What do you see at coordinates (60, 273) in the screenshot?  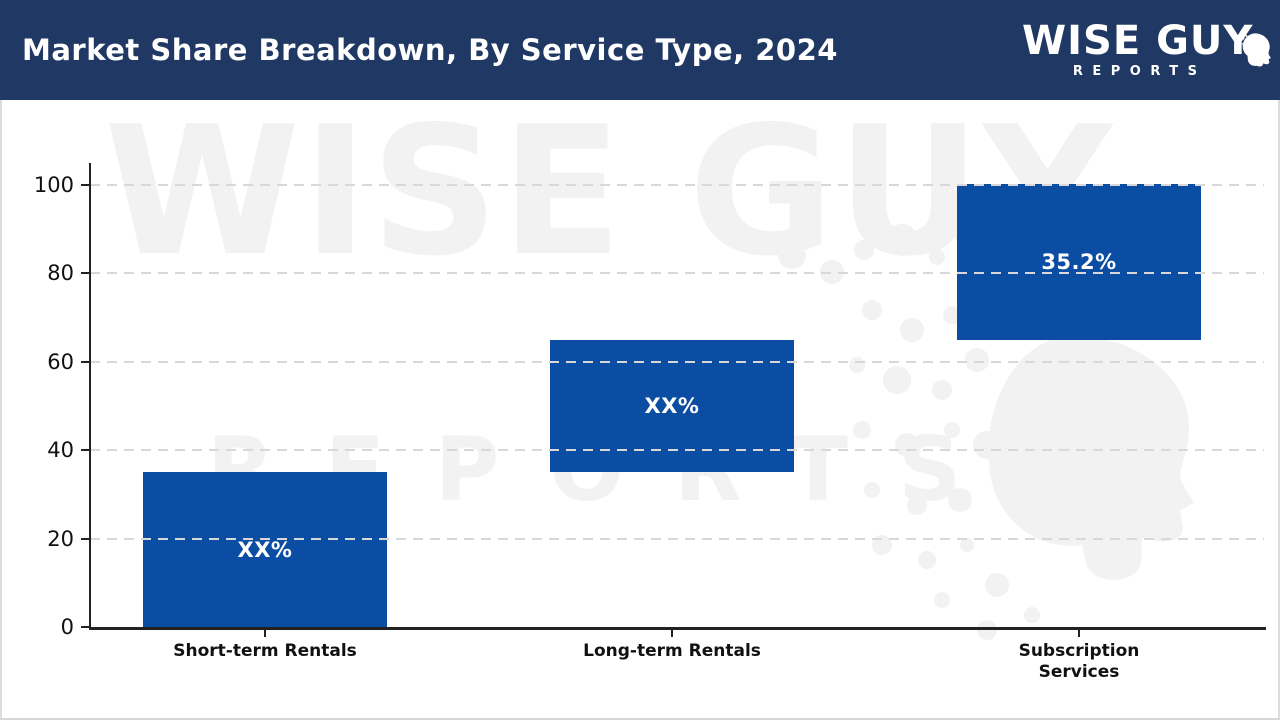 I see `y-tick-label: 80` at bounding box center [60, 273].